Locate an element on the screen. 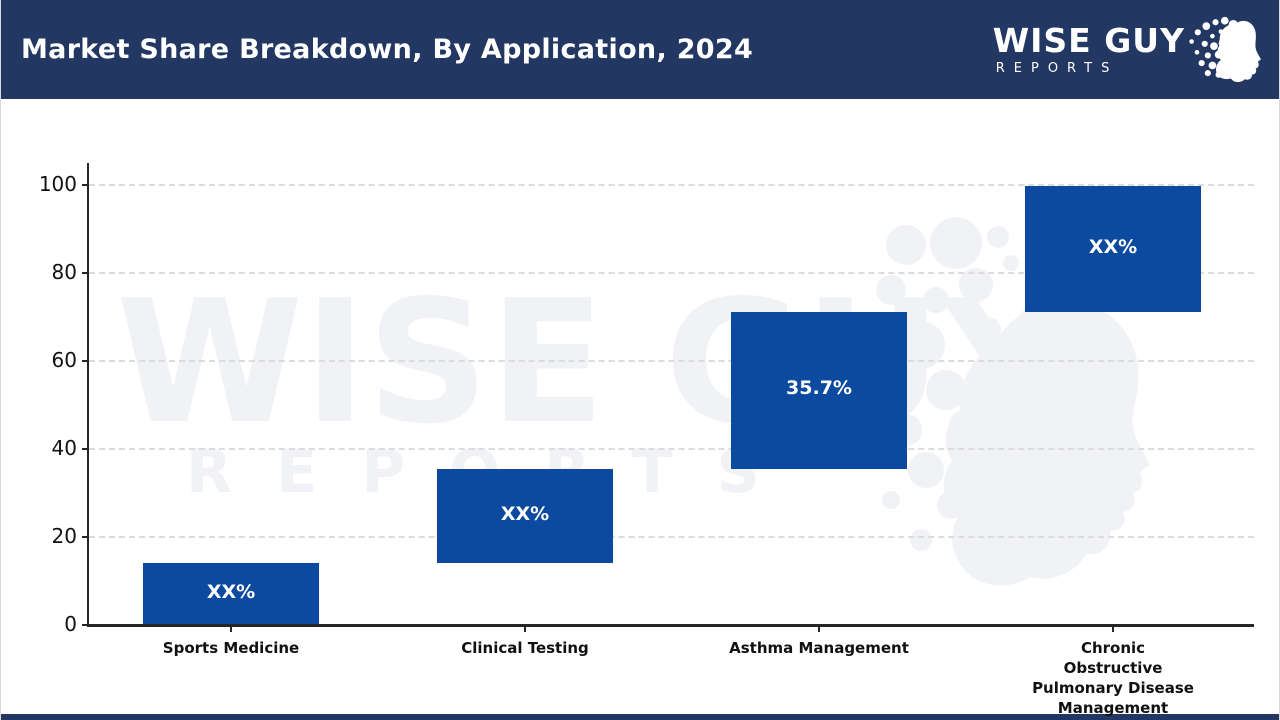 The width and height of the screenshot is (1280, 720). brand-face-icon is located at coordinates (1225, 49).